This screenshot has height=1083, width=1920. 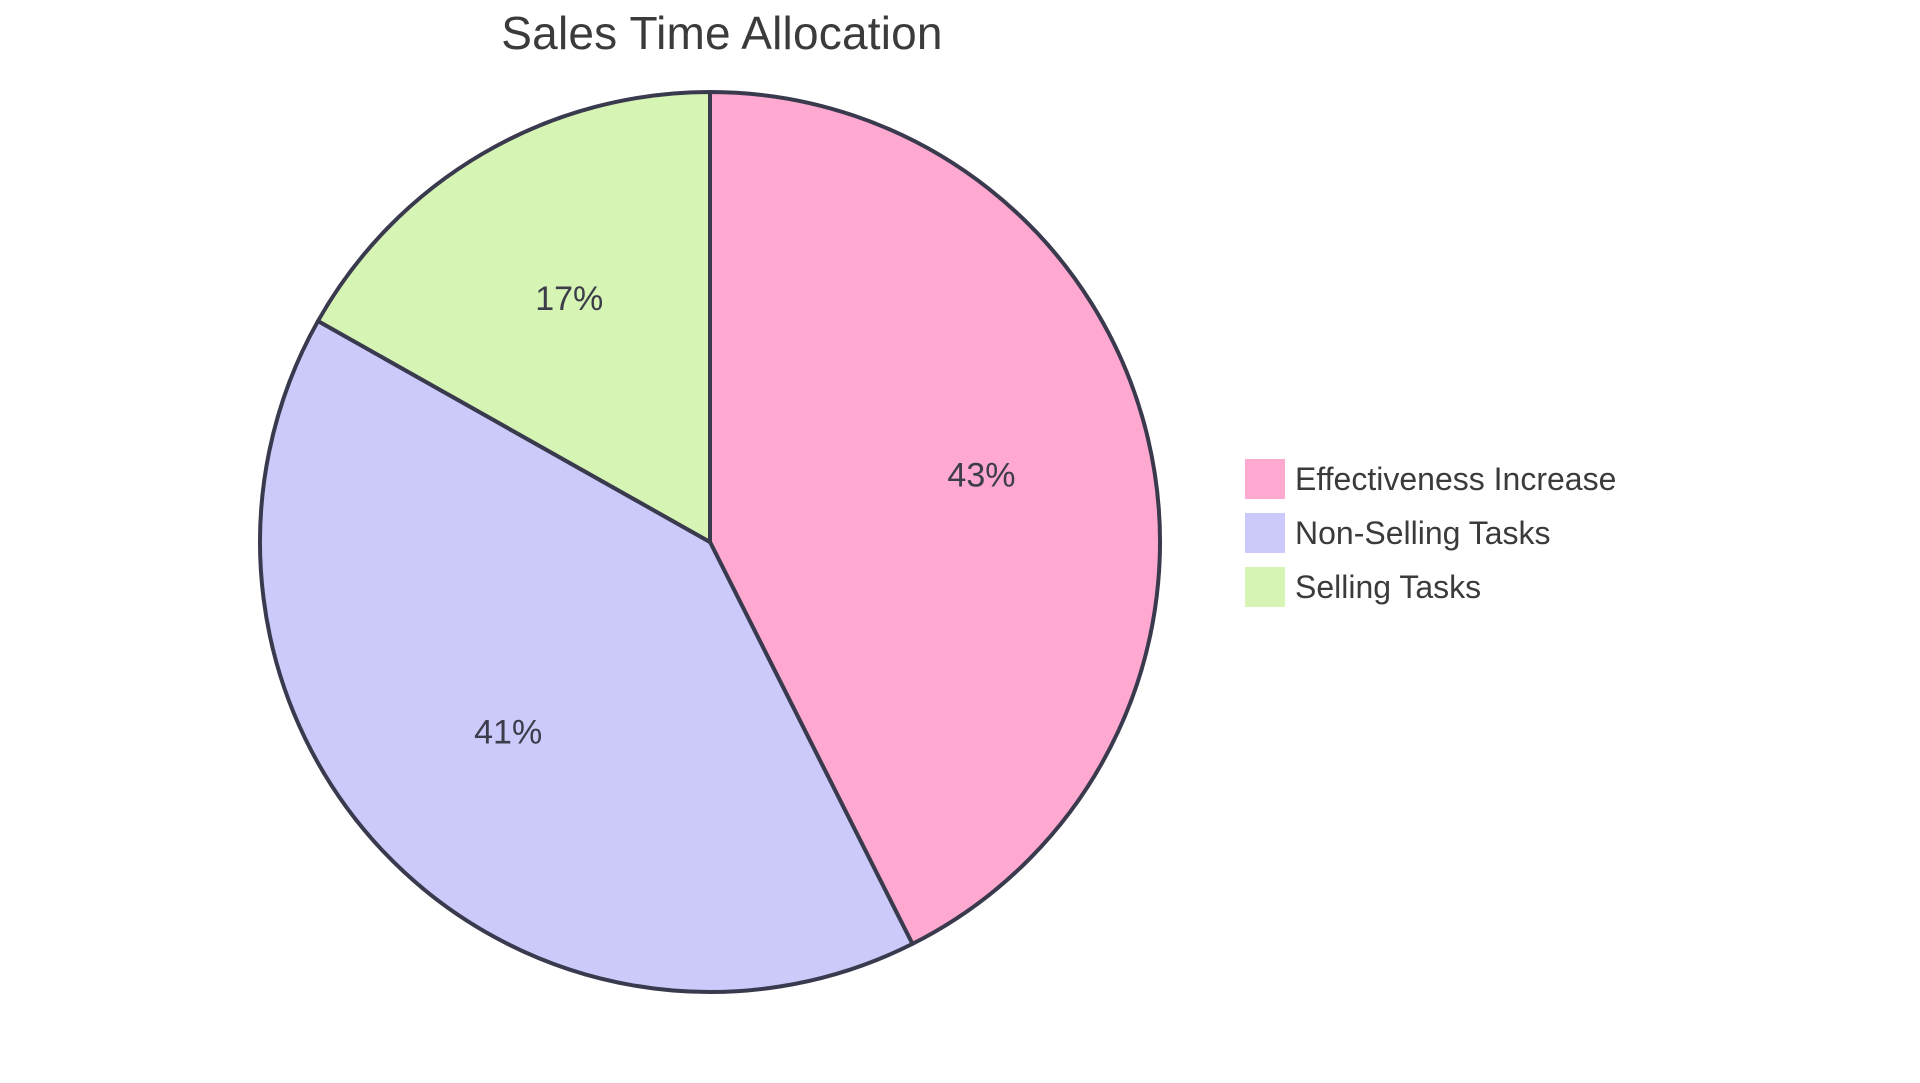 What do you see at coordinates (1388, 587) in the screenshot?
I see `legend-item-label: Selling Tasks` at bounding box center [1388, 587].